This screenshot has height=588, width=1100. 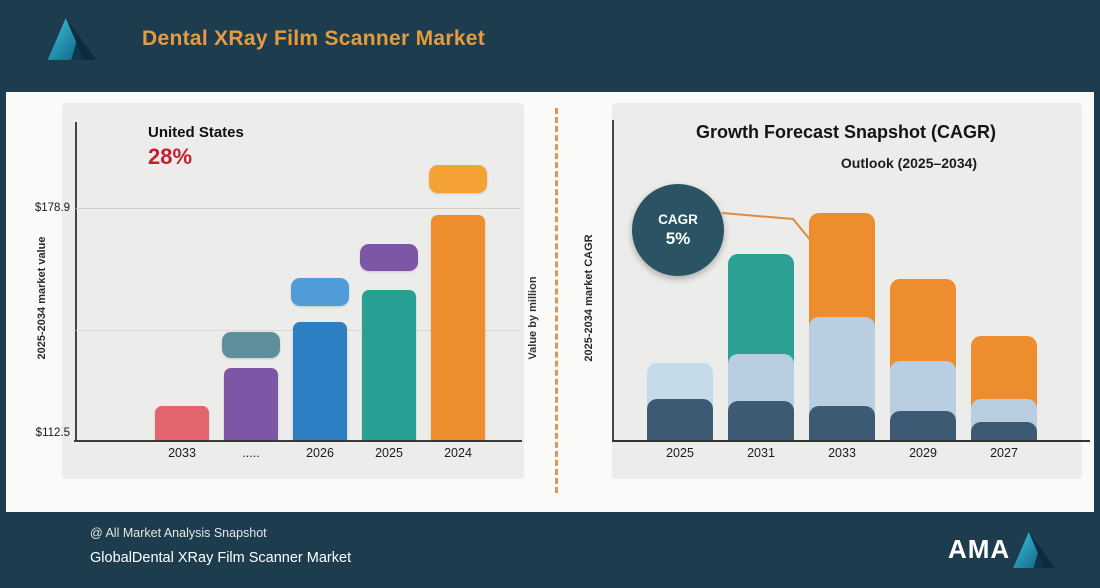 I want to click on right-x-tick-label: 2025, so click(x=680, y=453).